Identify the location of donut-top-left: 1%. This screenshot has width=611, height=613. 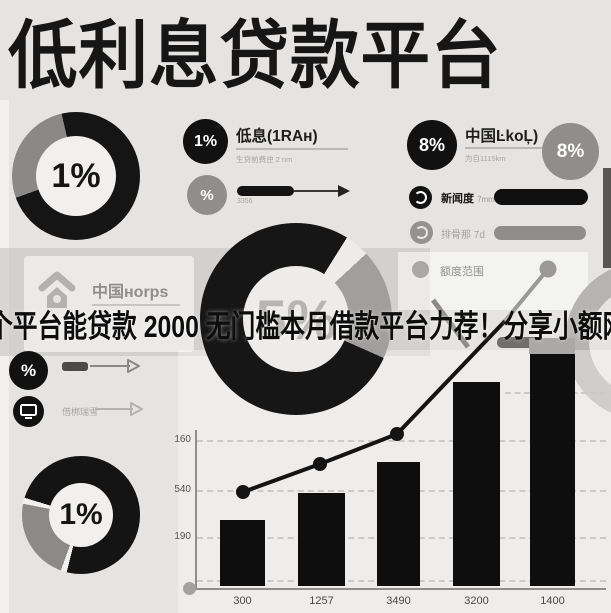
(76, 176).